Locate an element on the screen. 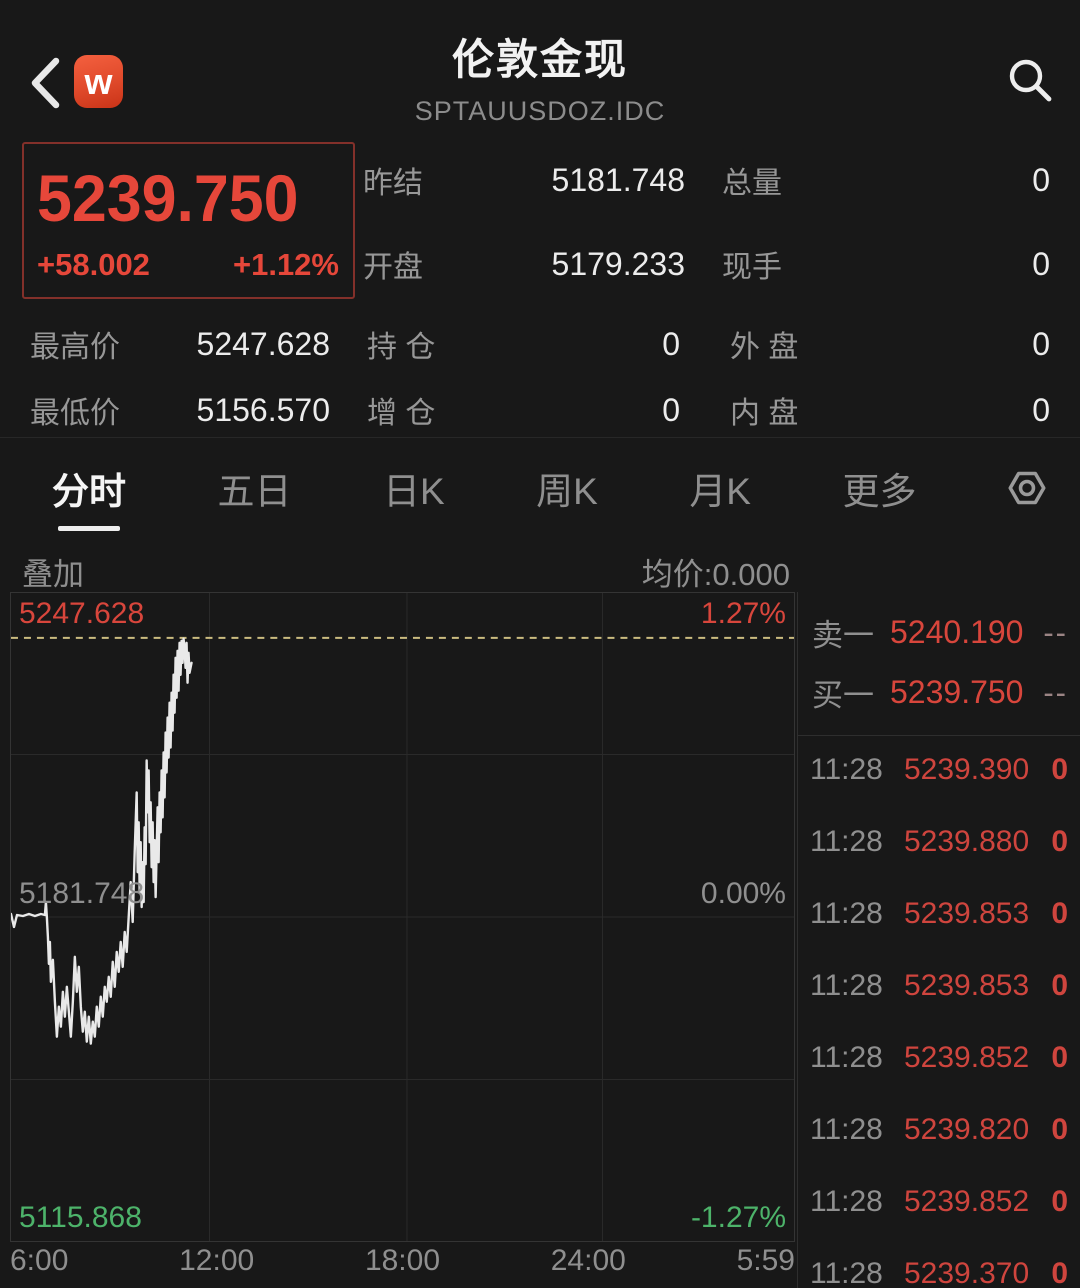  ask-row: 卖一 5240.190 -- is located at coordinates (939, 632).